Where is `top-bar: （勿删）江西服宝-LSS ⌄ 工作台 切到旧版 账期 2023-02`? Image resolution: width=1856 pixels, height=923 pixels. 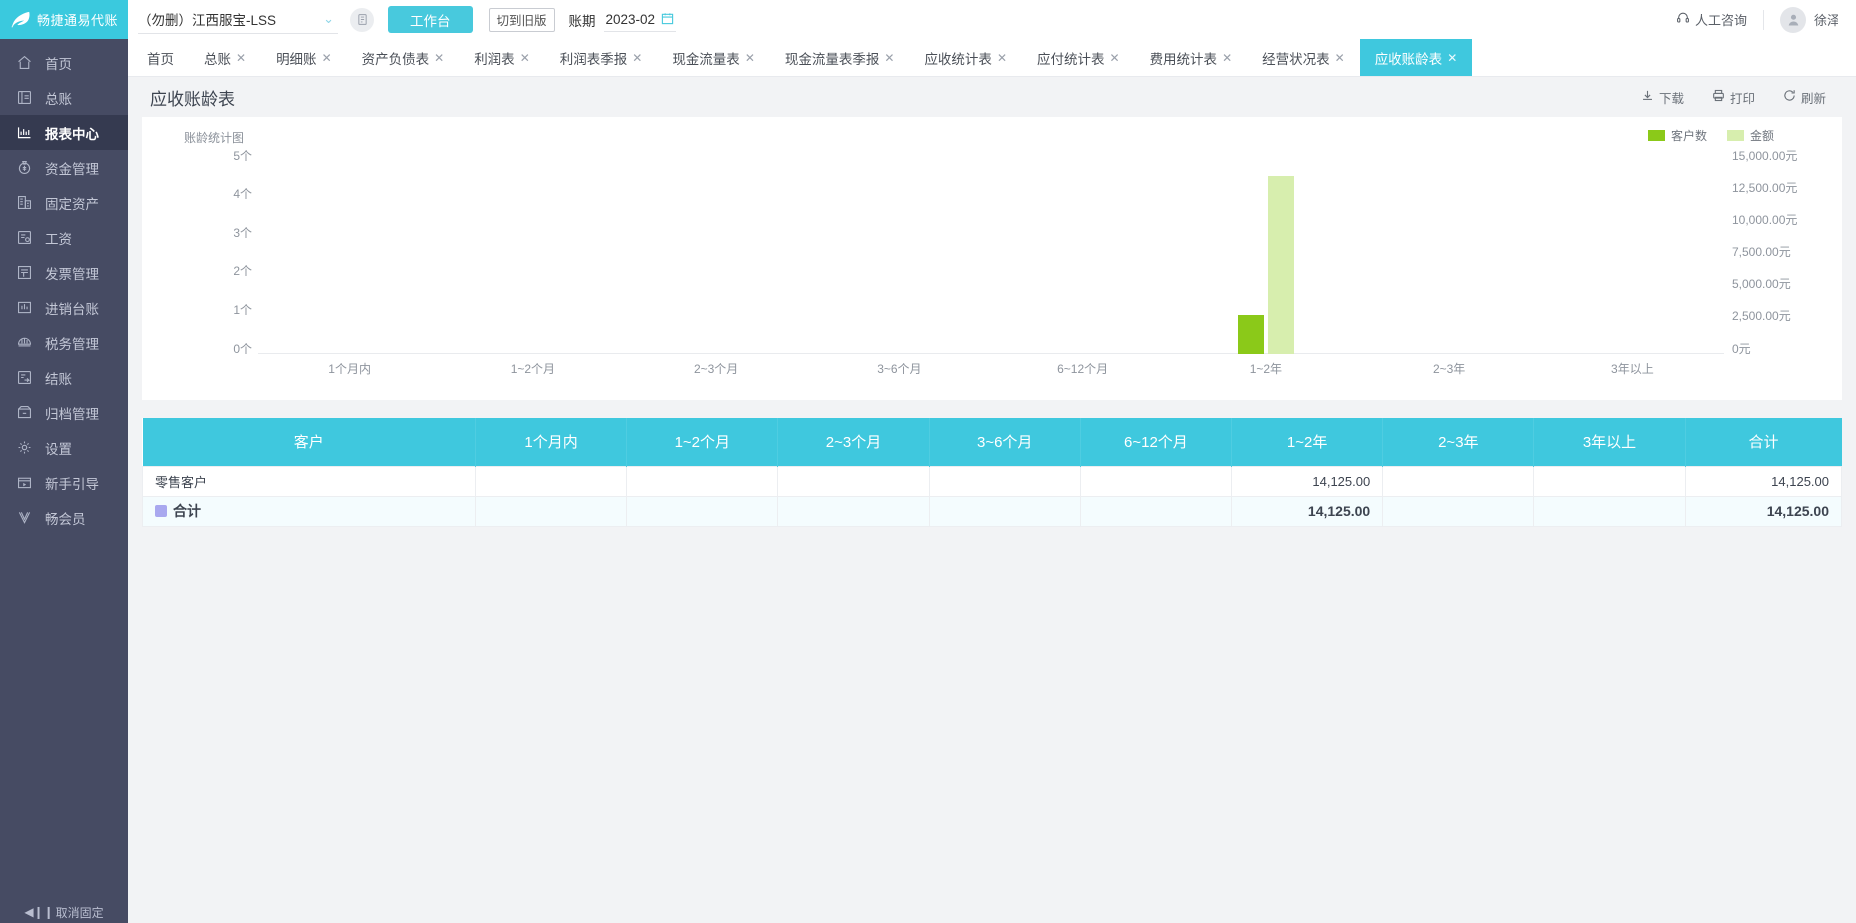 top-bar: （勿删）江西服宝-LSS ⌄ 工作台 切到旧版 账期 2023-02 is located at coordinates (992, 19).